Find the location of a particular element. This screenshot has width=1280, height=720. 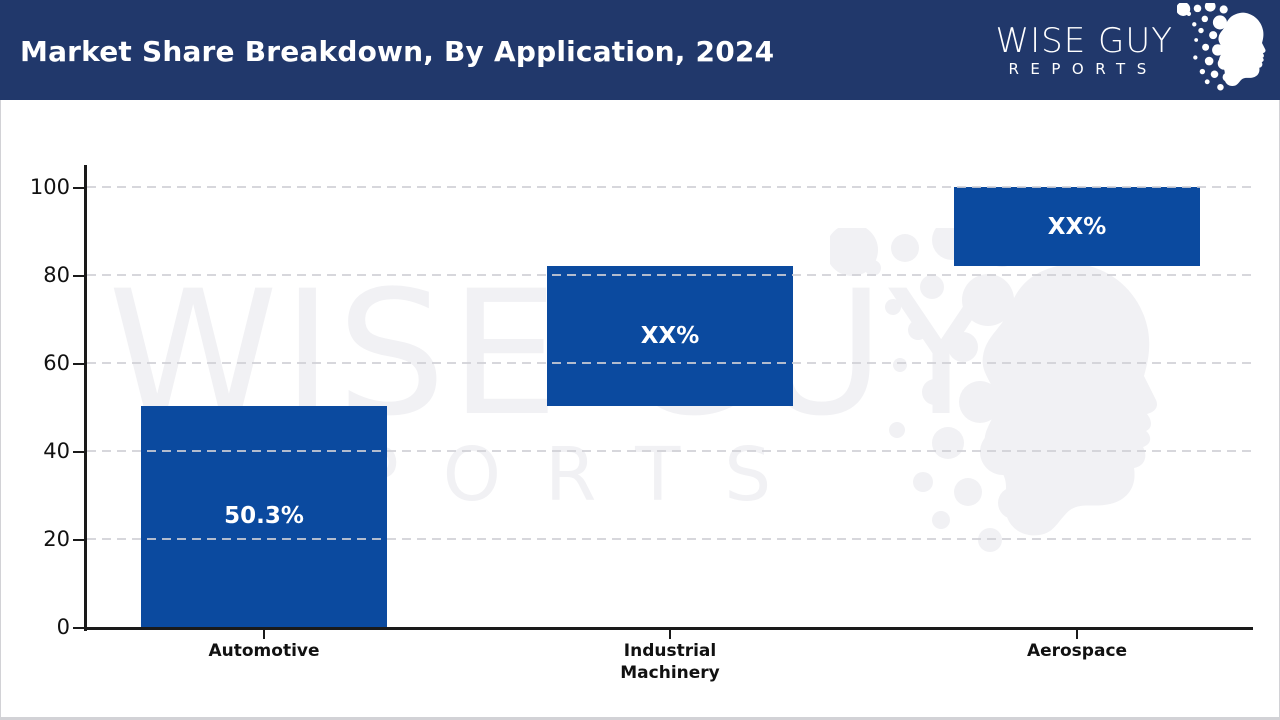

x-tick-label-line: Machinery is located at coordinates (670, 673).